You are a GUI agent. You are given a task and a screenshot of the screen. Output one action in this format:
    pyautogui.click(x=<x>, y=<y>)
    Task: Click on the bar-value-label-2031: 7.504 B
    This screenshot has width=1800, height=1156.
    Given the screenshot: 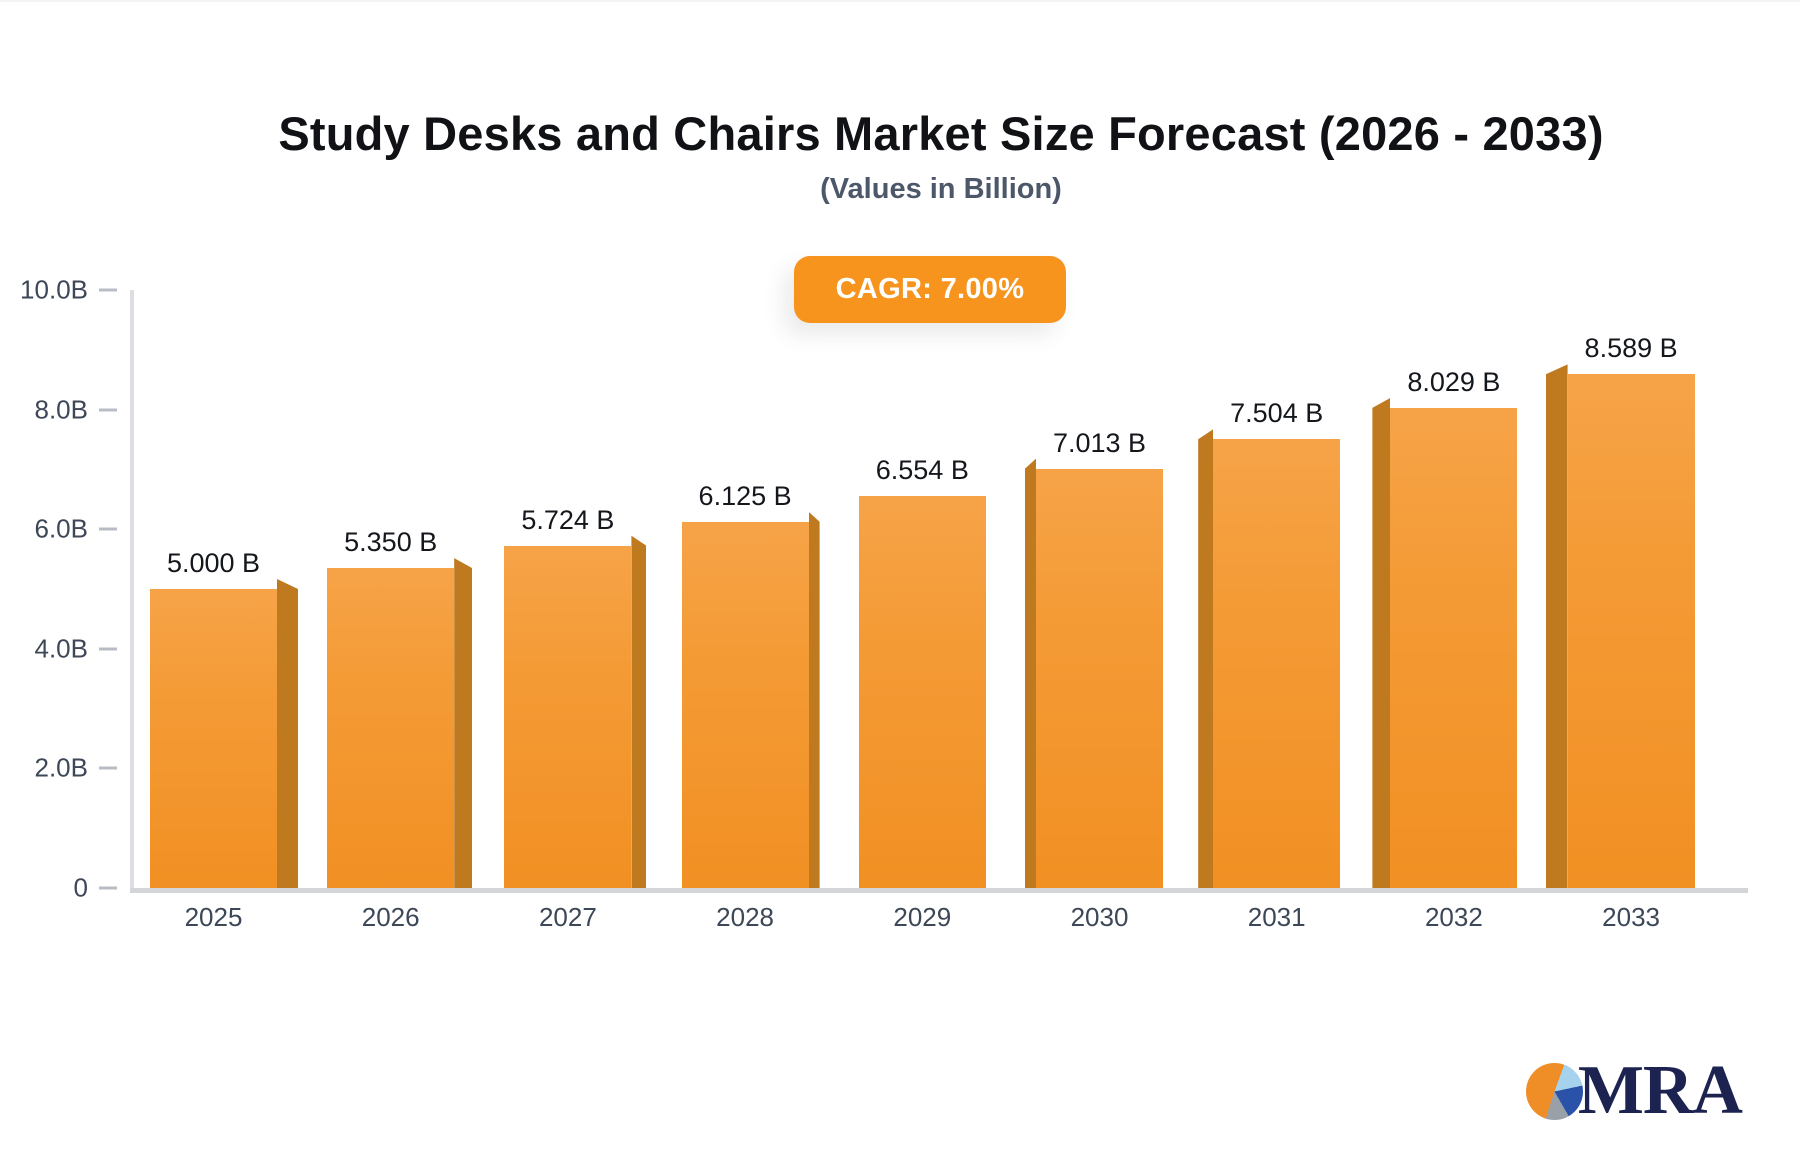 What is the action you would take?
    pyautogui.click(x=1277, y=413)
    